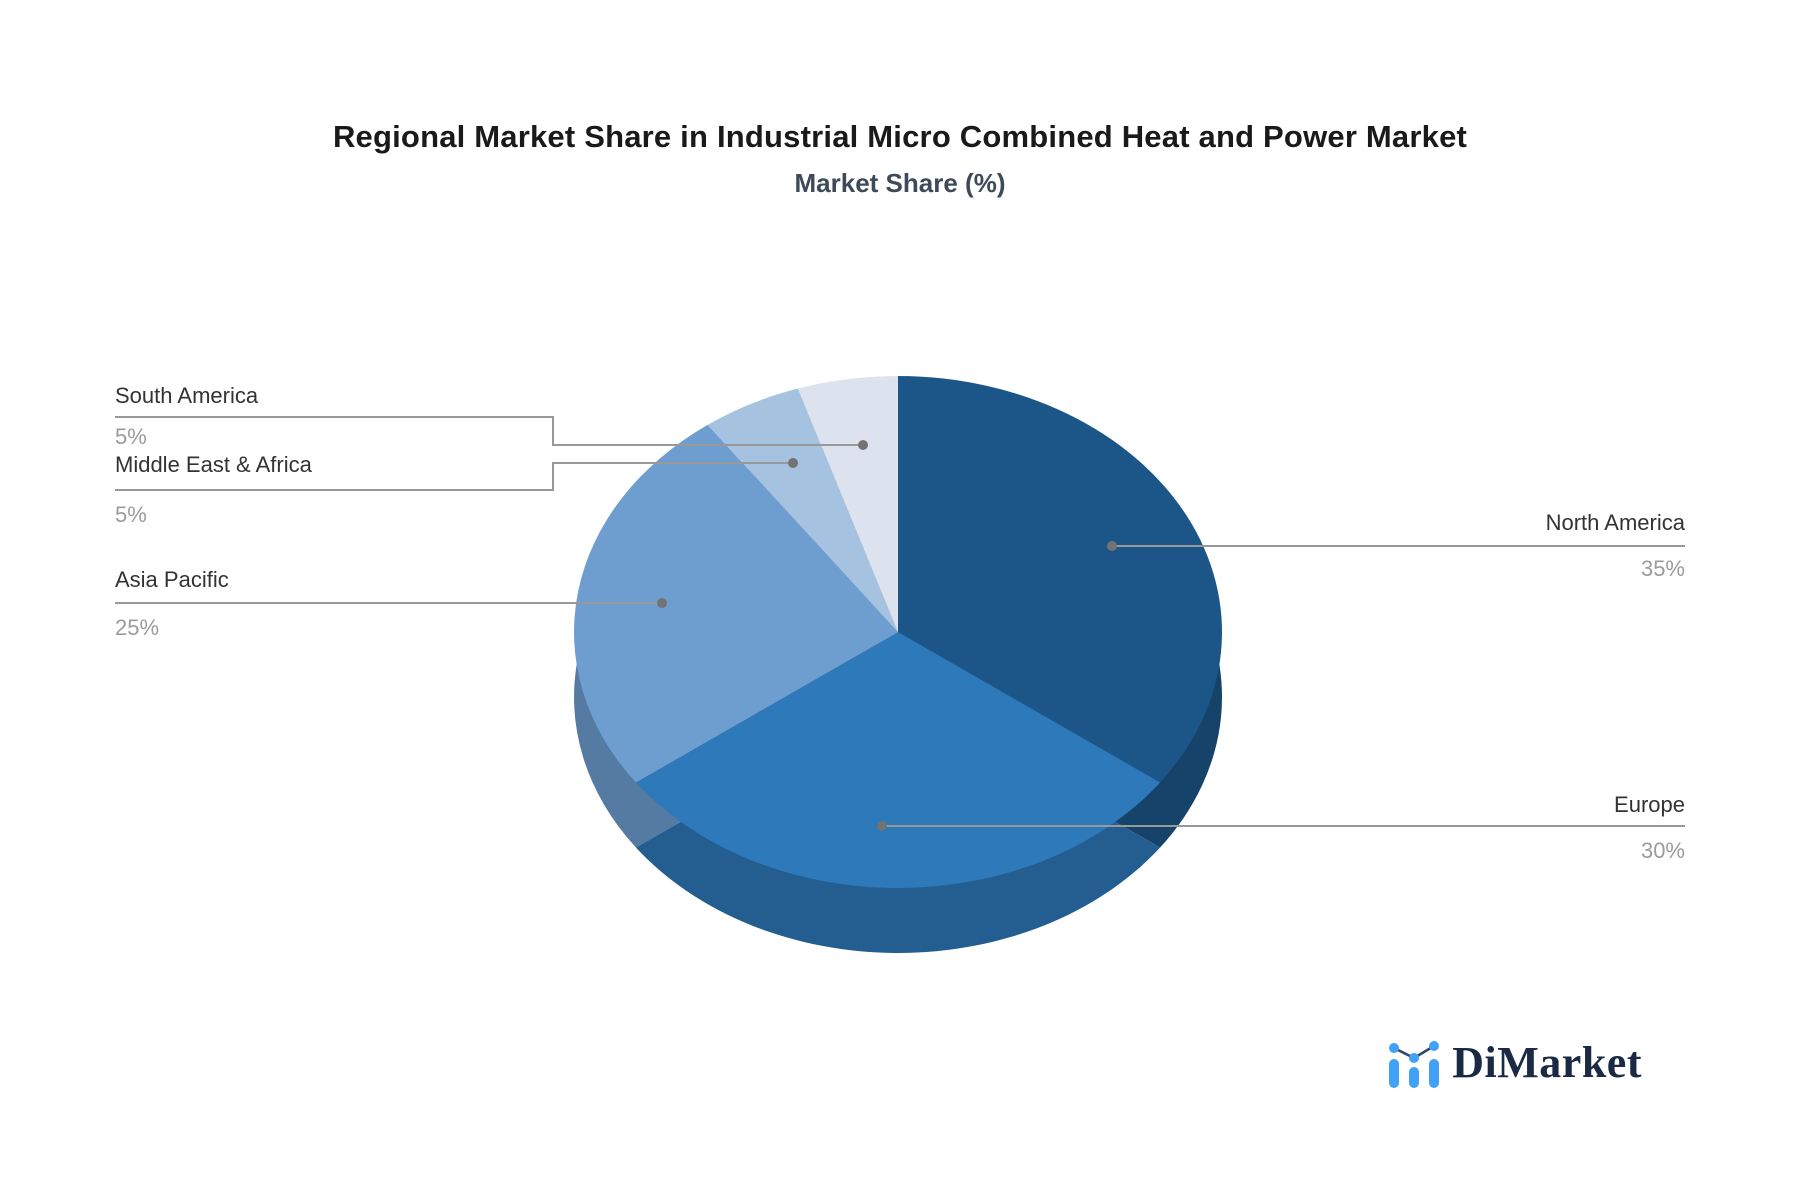 Image resolution: width=1800 pixels, height=1196 pixels. I want to click on slice-value-middle-east-africa: 5%, so click(131, 514).